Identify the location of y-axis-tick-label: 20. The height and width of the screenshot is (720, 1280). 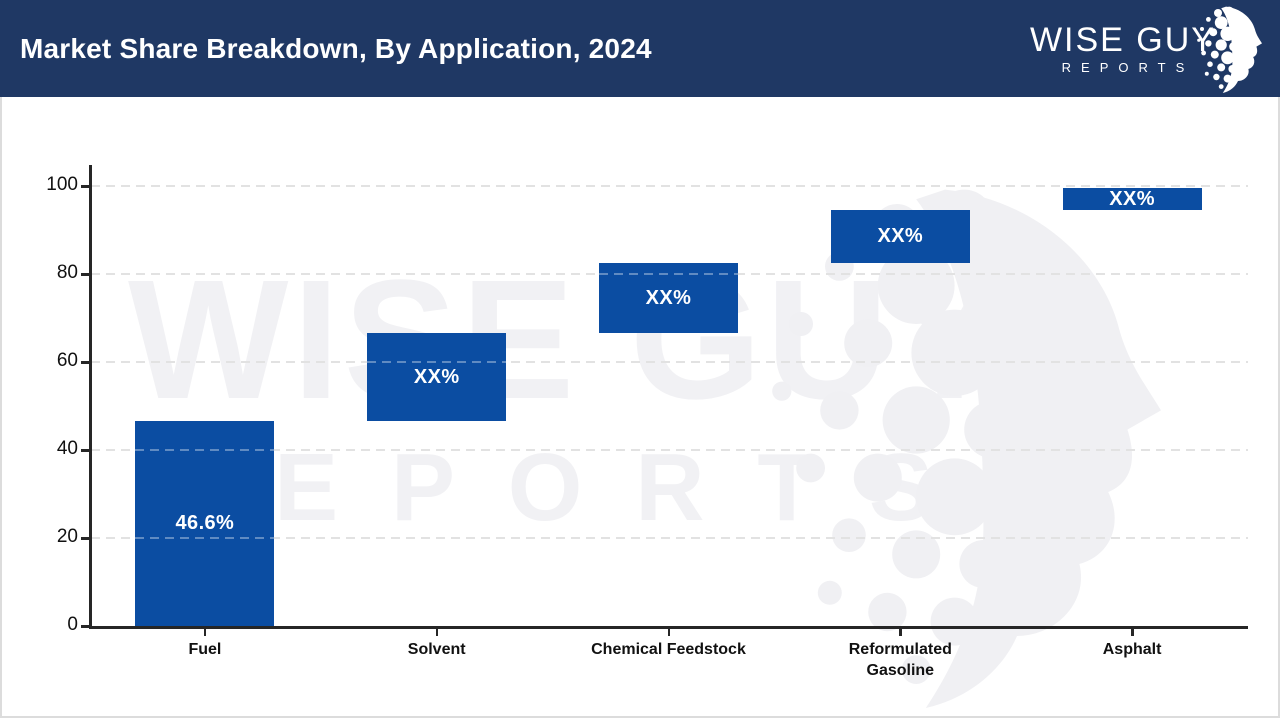
(67, 536).